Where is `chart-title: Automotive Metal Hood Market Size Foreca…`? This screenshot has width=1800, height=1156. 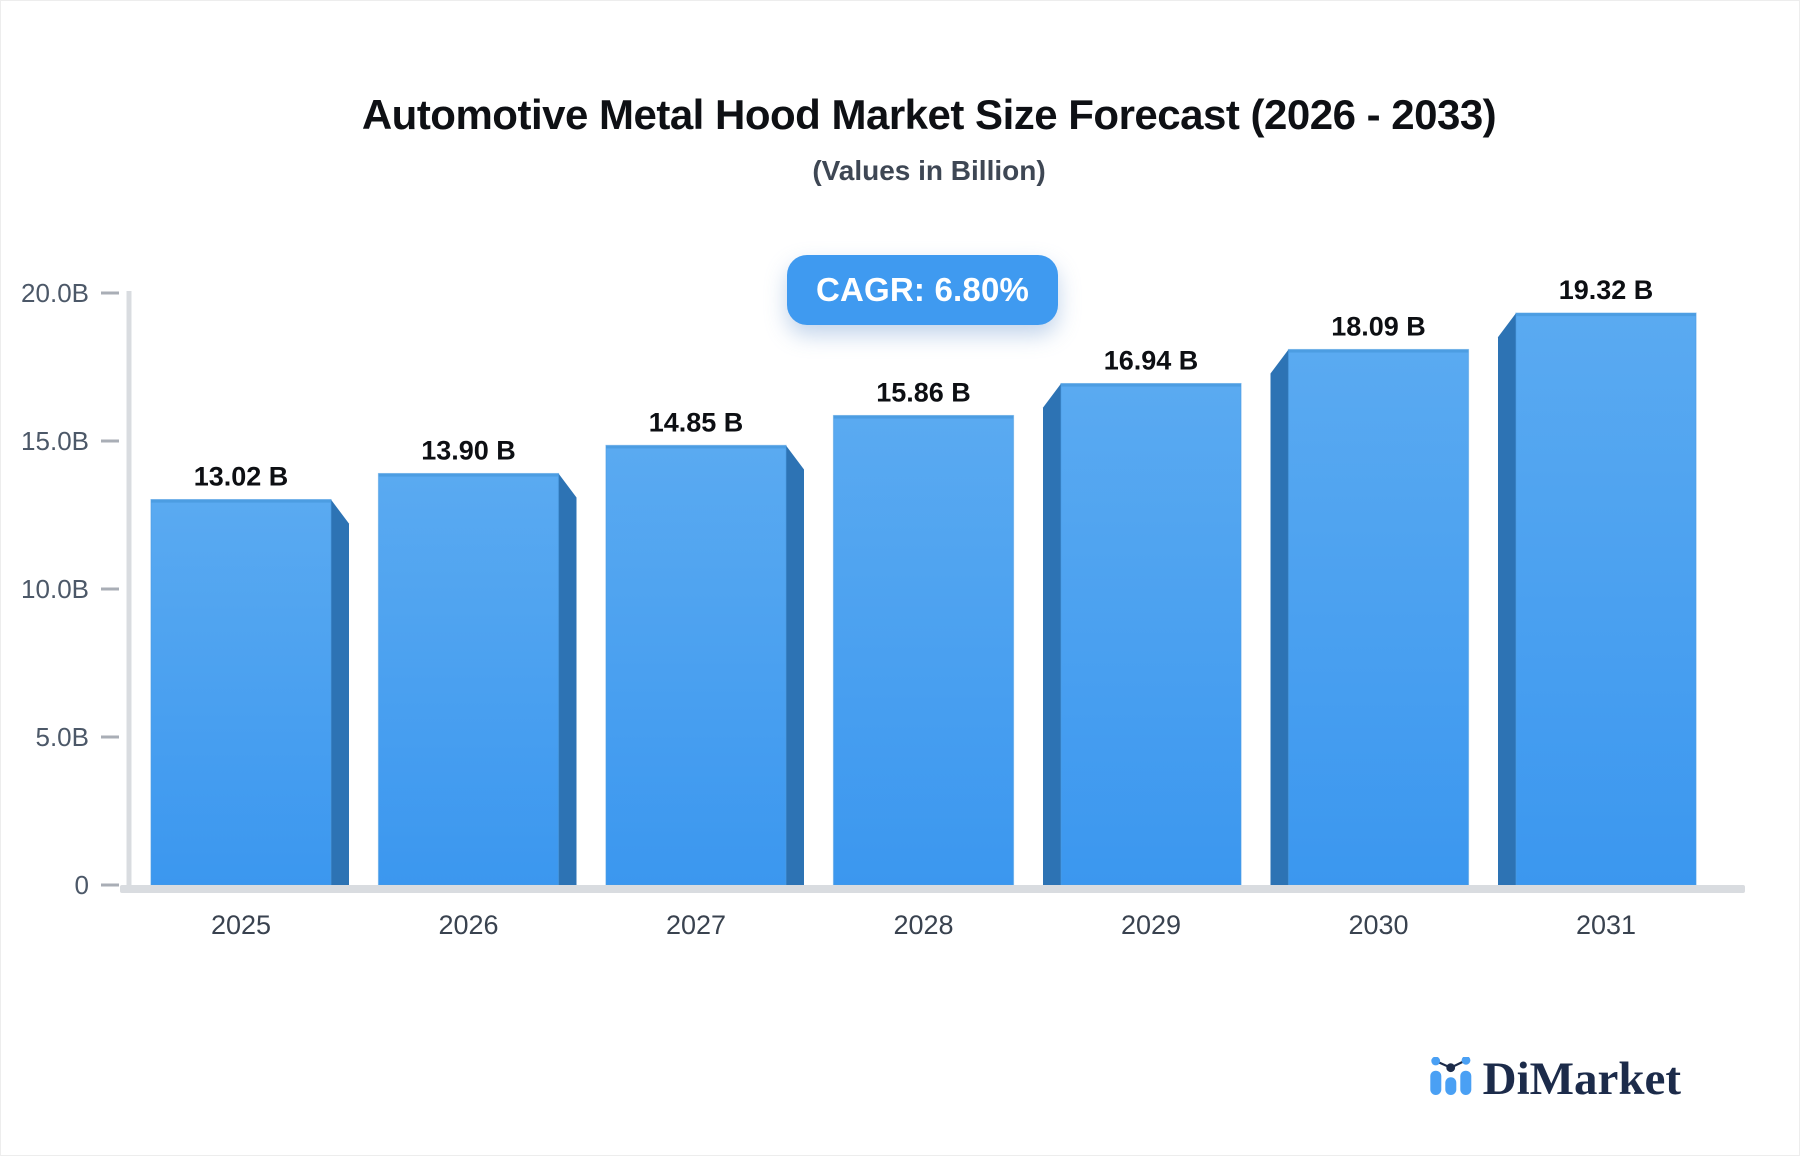
chart-title: Automotive Metal Hood Market Size Foreca… is located at coordinates (929, 114).